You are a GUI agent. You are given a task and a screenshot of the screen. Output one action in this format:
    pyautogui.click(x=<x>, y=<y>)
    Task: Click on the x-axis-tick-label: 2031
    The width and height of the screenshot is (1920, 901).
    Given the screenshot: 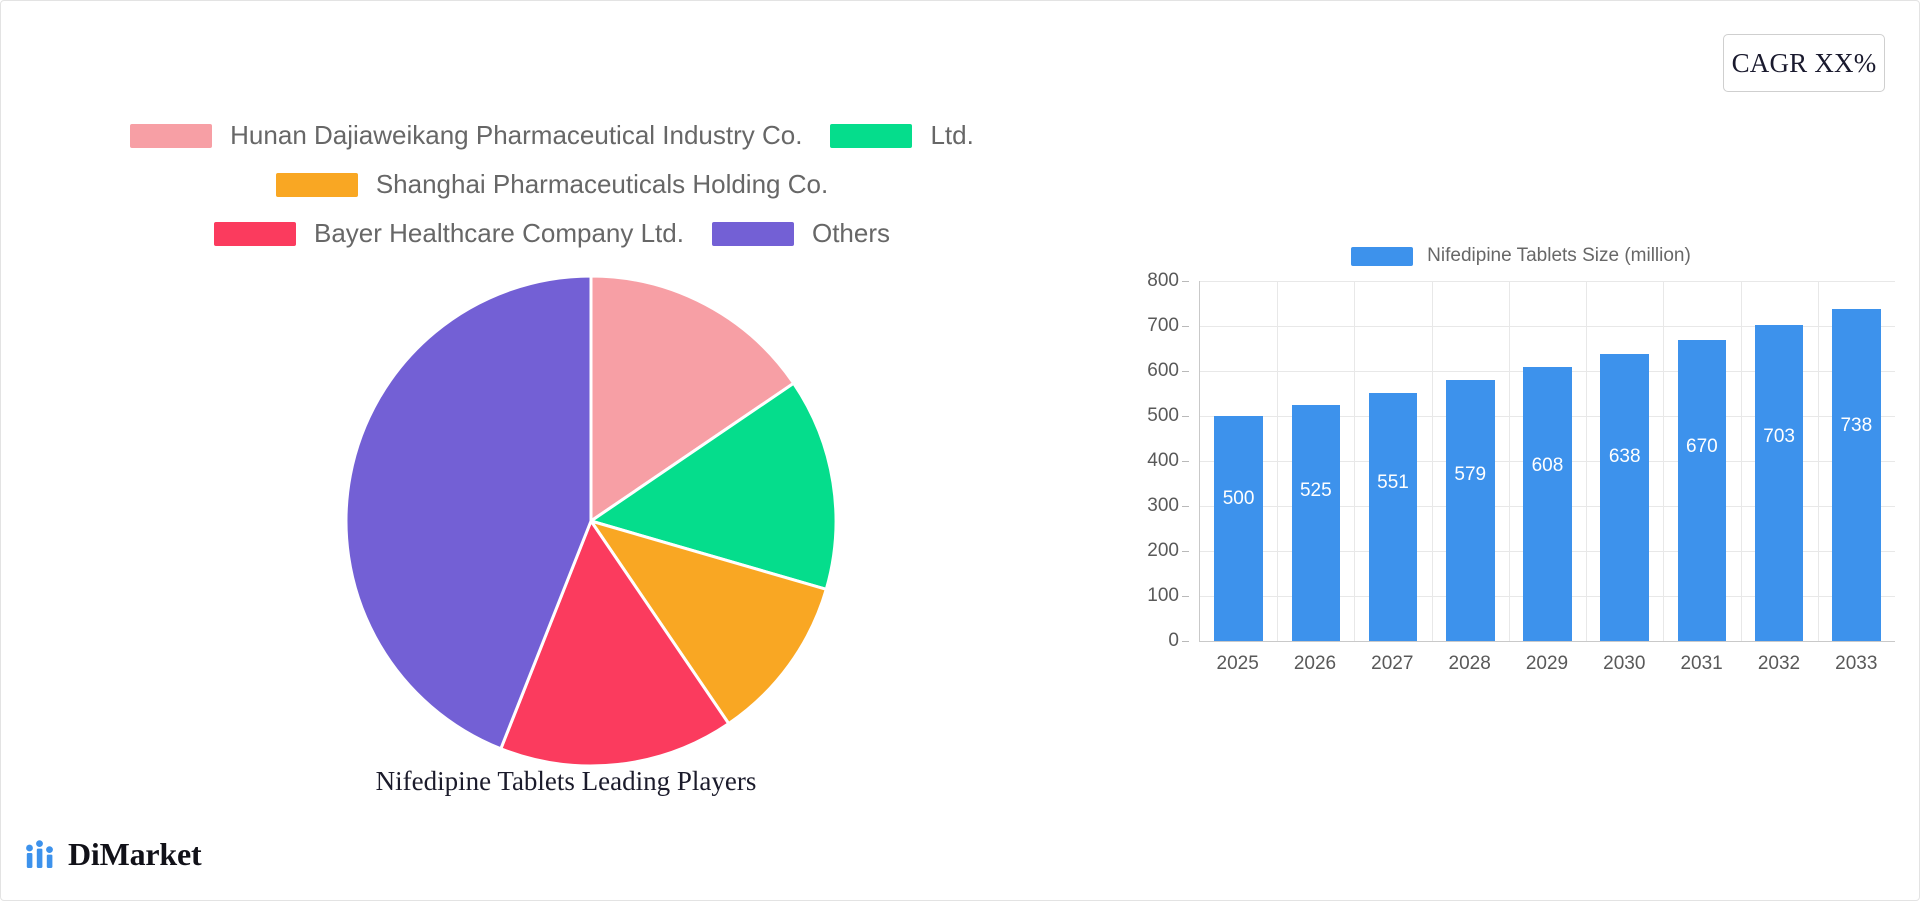 What is the action you would take?
    pyautogui.click(x=1701, y=663)
    